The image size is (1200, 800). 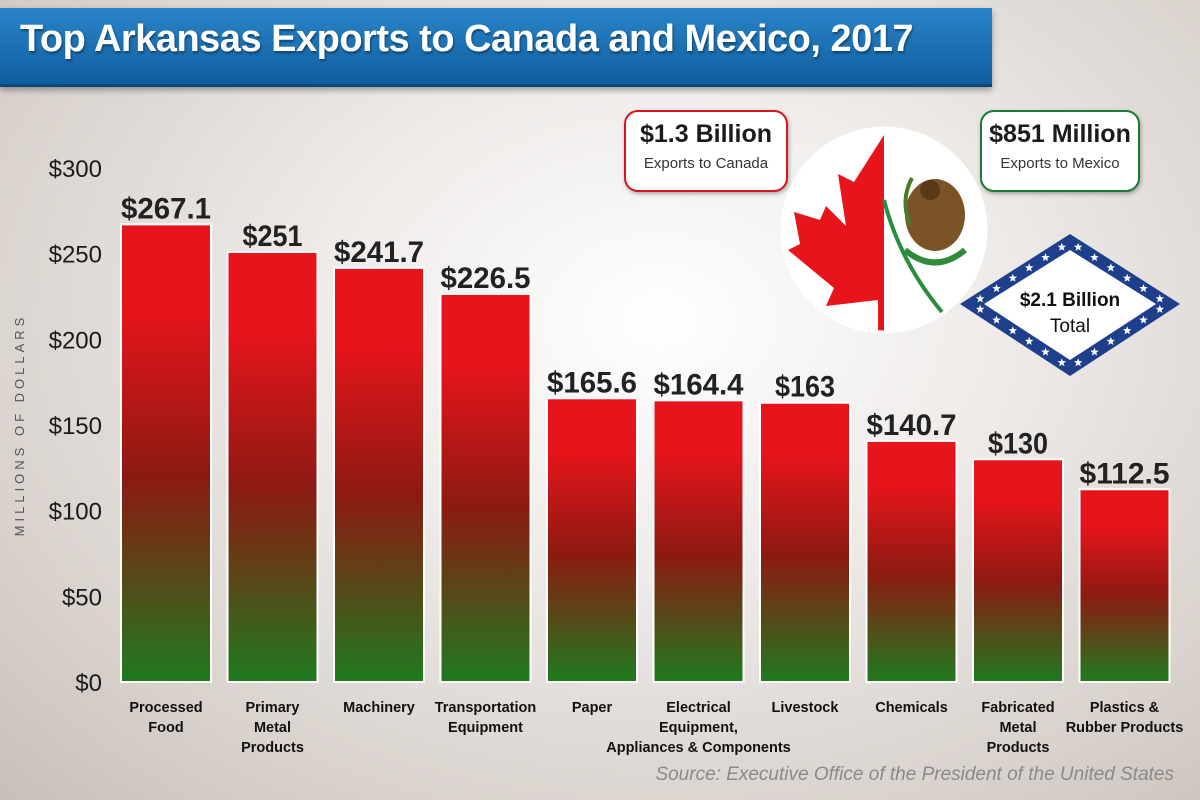 What do you see at coordinates (706, 134) in the screenshot?
I see `canada-exports-amount: $1.3 Billion` at bounding box center [706, 134].